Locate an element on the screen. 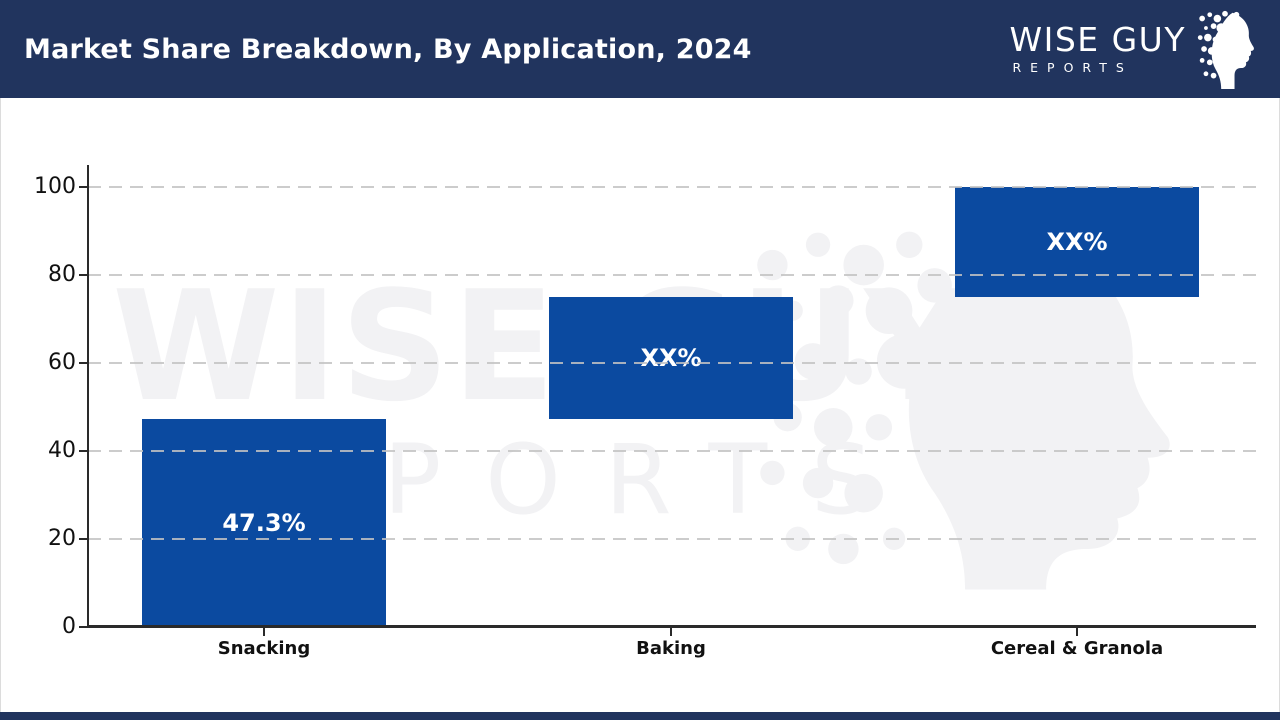  bar-value-label: 47.3% is located at coordinates (264, 522).